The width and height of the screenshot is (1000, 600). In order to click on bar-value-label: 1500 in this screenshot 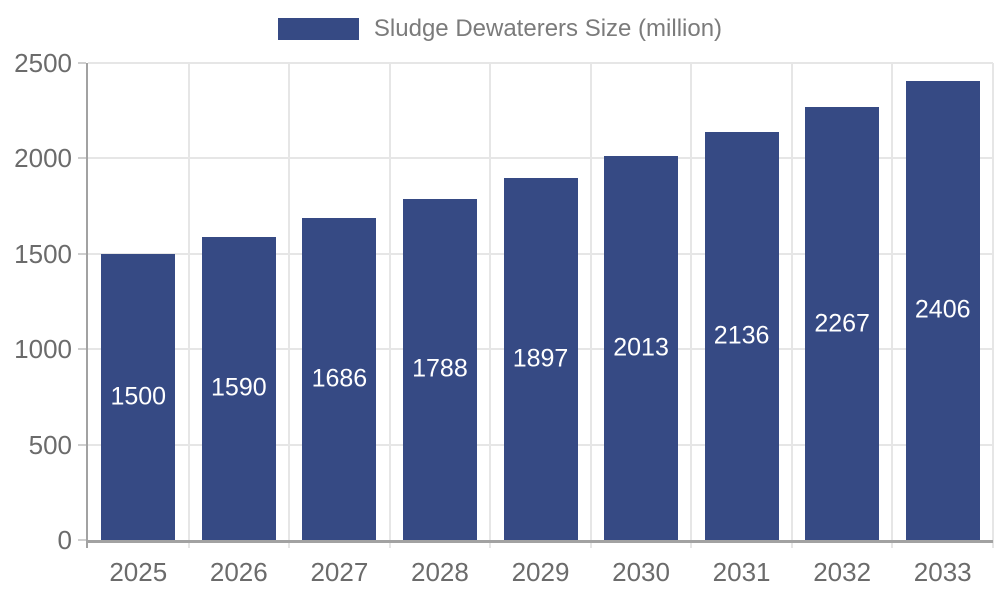, I will do `click(138, 396)`.